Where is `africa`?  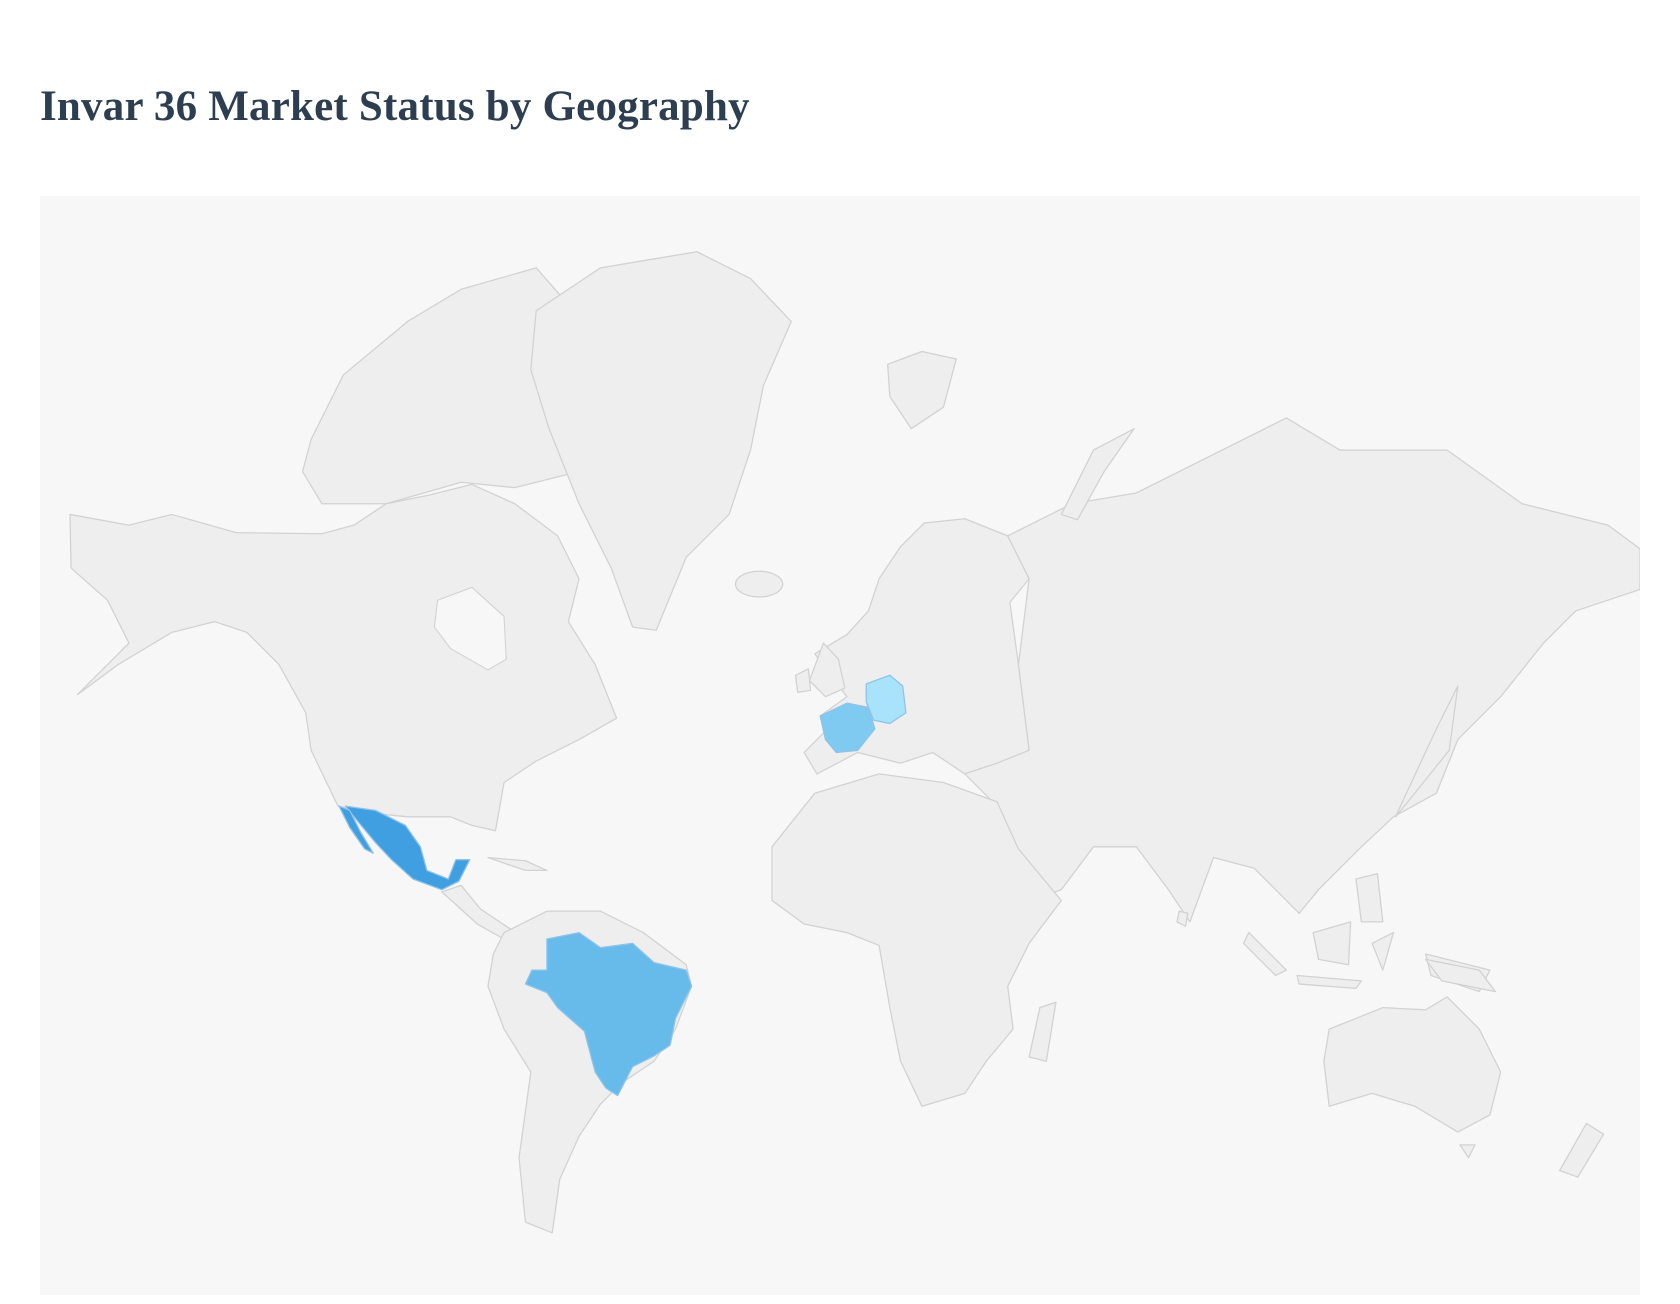 africa is located at coordinates (916, 940).